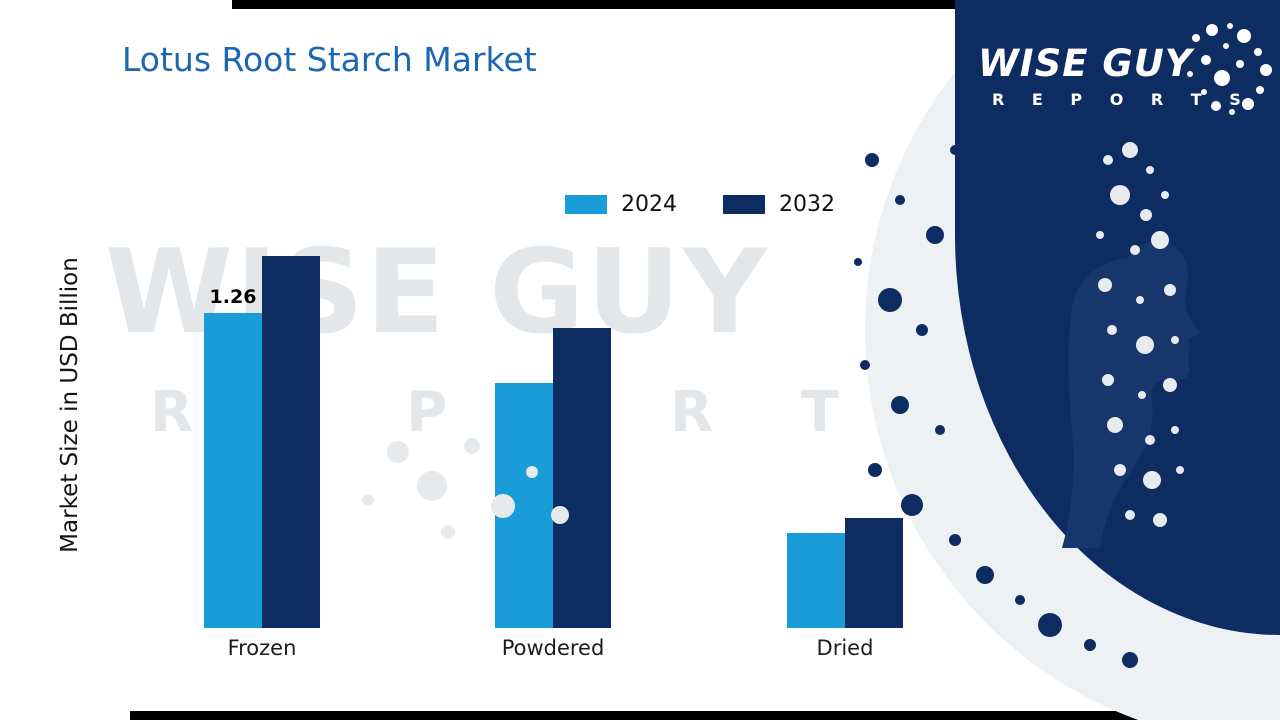 Image resolution: width=1280 pixels, height=720 pixels. I want to click on category-label-frozen: Frozen, so click(262, 648).